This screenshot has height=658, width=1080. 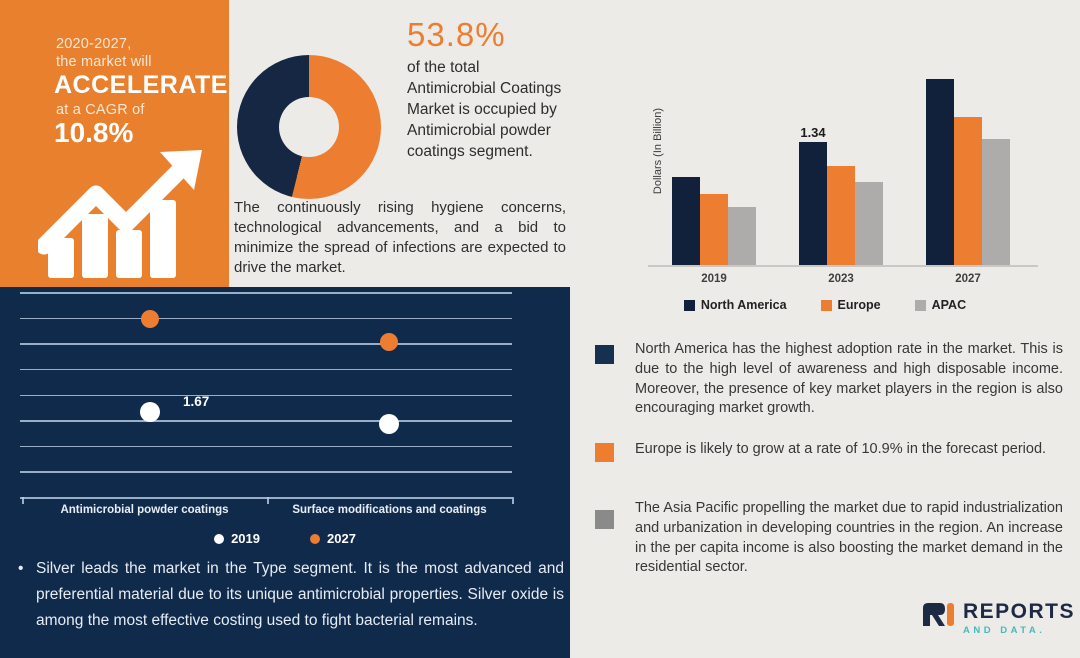 What do you see at coordinates (714, 279) in the screenshot?
I see `x-tick-label: 2019` at bounding box center [714, 279].